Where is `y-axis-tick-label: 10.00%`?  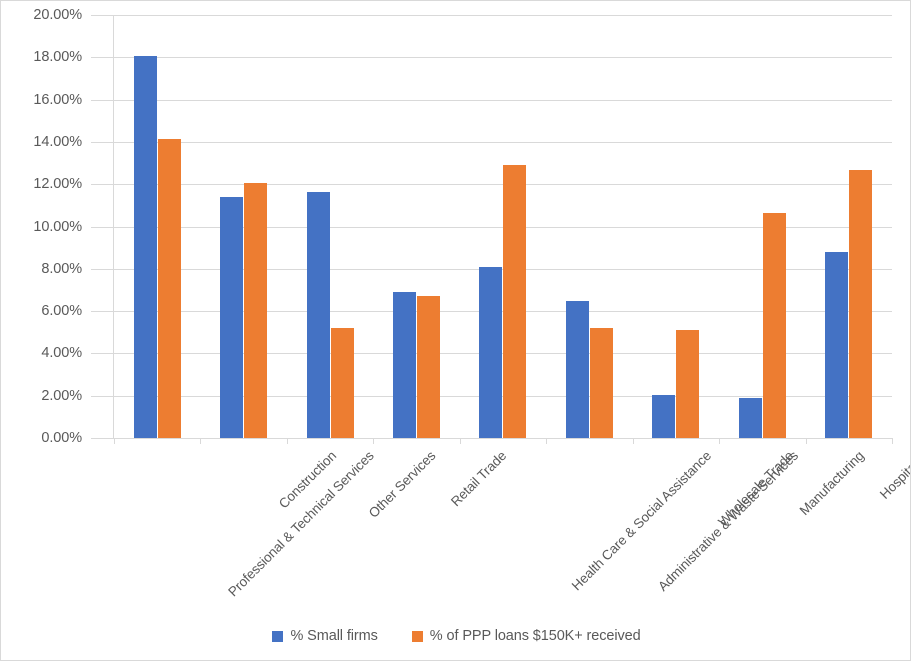 y-axis-tick-label: 10.00% is located at coordinates (57, 226).